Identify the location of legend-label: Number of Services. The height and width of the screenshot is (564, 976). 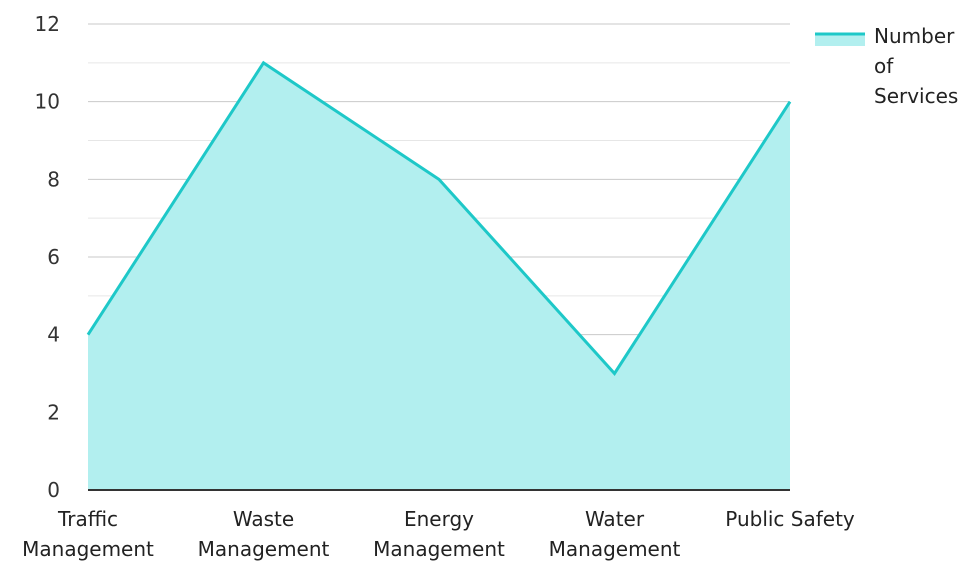
(916, 66).